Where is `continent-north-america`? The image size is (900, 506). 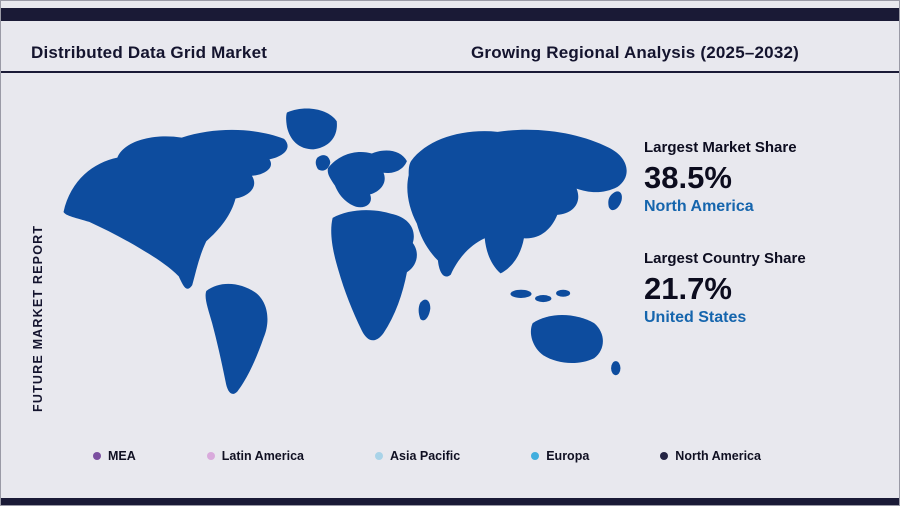 continent-north-america is located at coordinates (175, 209).